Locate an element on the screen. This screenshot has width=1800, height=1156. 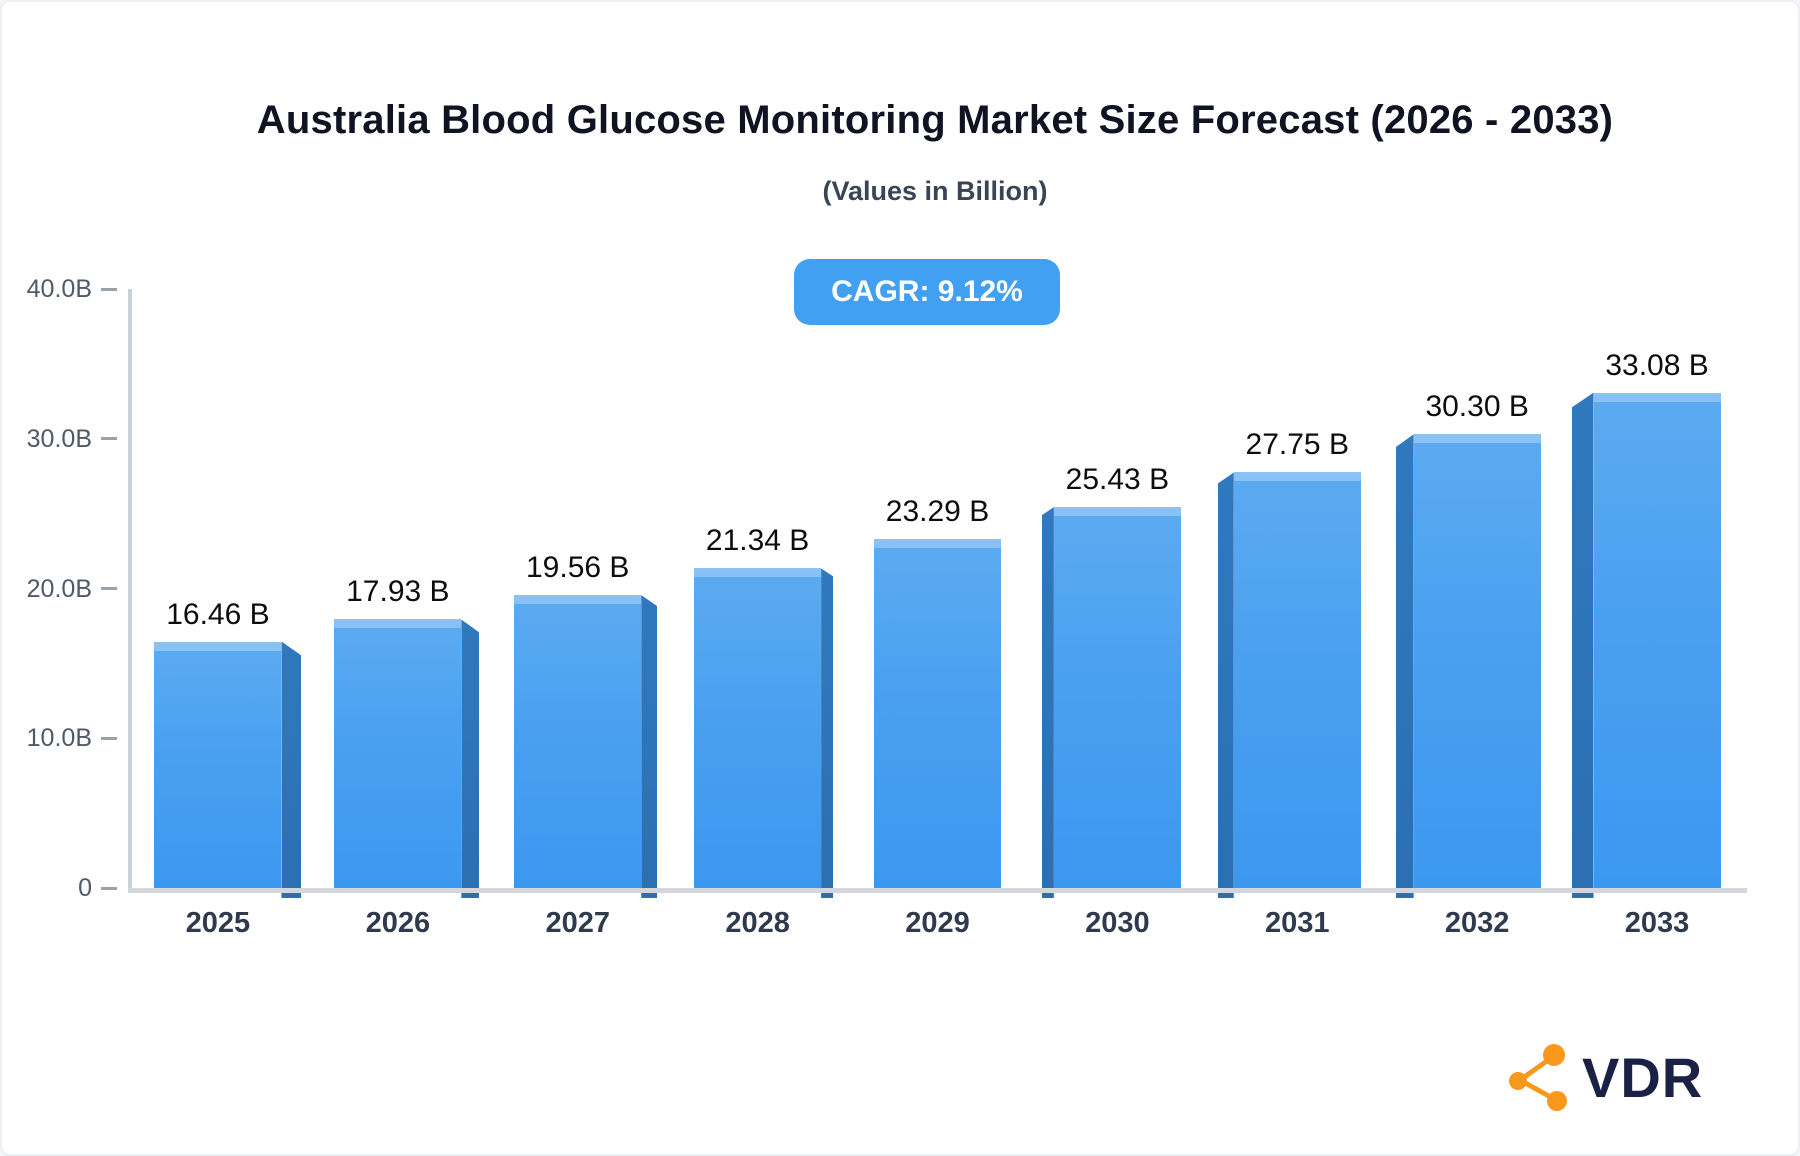
bar-2032 is located at coordinates (1477, 661).